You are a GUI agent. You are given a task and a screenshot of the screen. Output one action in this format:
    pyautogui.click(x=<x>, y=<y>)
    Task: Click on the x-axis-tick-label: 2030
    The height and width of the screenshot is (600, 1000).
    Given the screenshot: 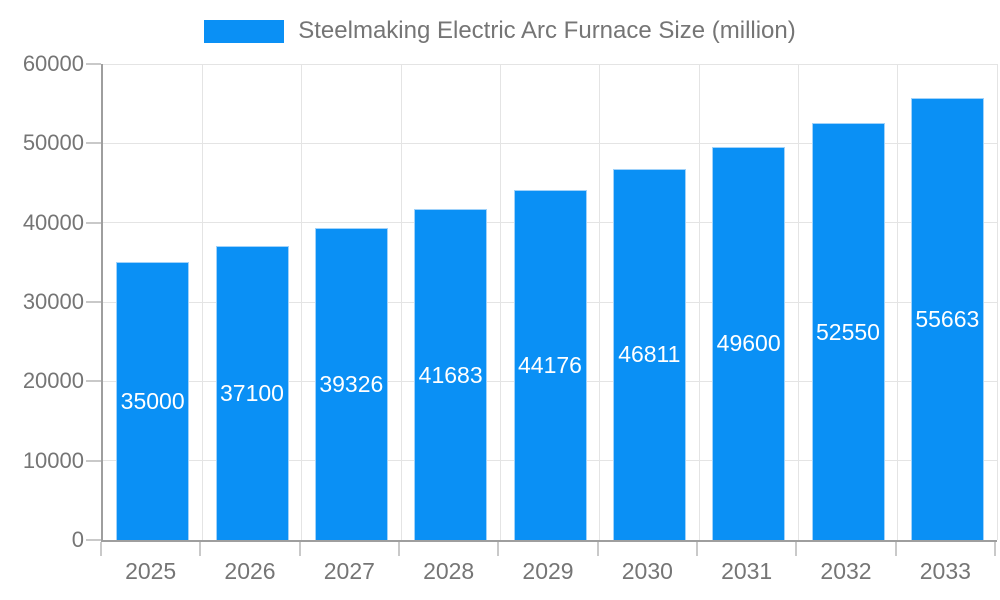 What is the action you would take?
    pyautogui.click(x=647, y=571)
    